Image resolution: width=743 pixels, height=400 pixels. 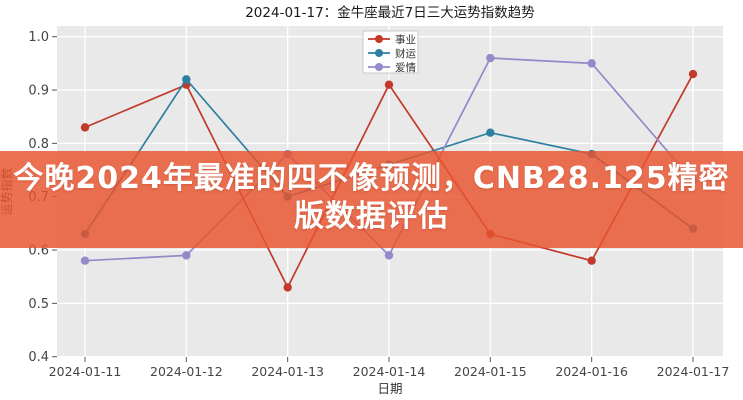 I want to click on y-tick-label: 0.9, so click(x=38, y=91).